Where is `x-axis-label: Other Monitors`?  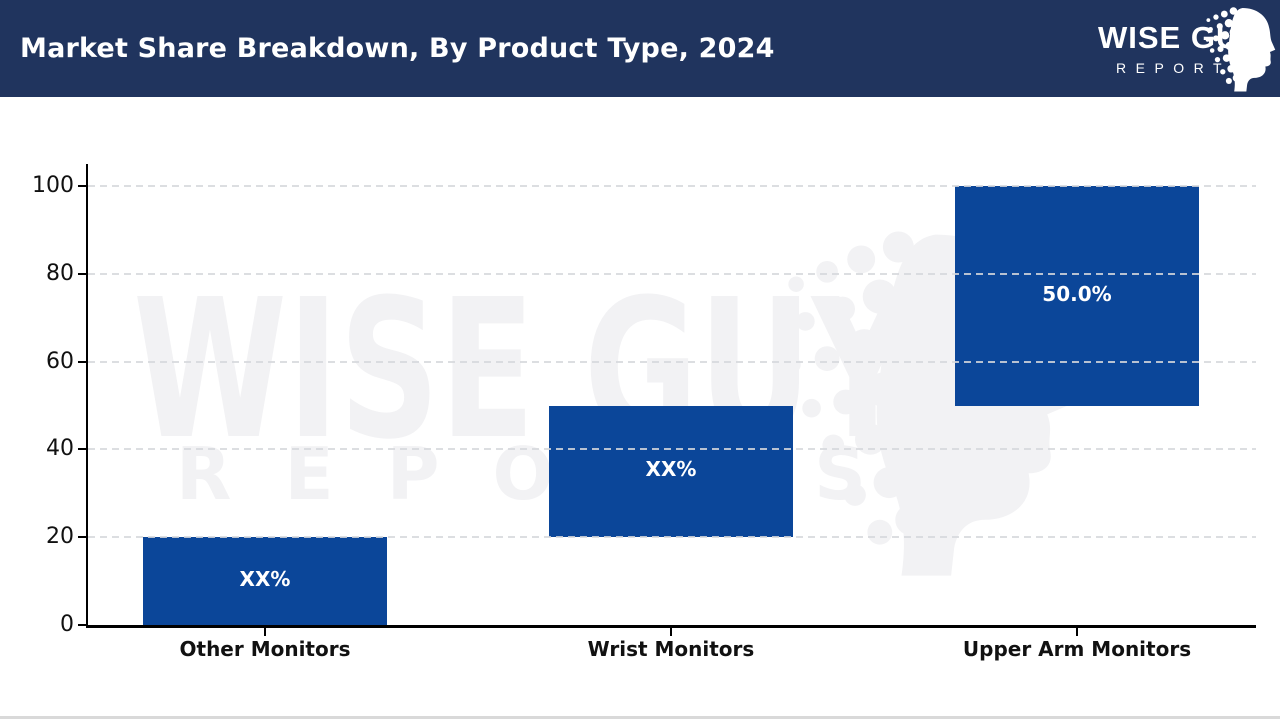 x-axis-label: Other Monitors is located at coordinates (265, 649).